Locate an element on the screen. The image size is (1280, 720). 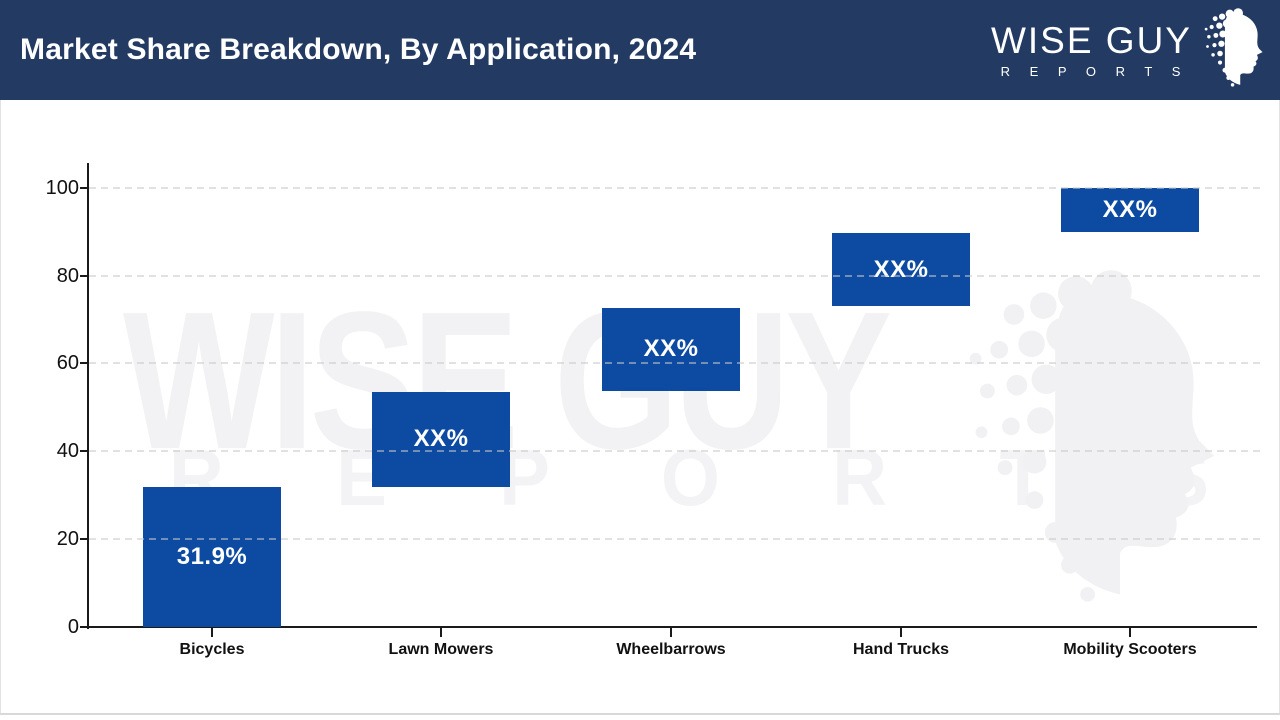
x-axis-line is located at coordinates (672, 627).